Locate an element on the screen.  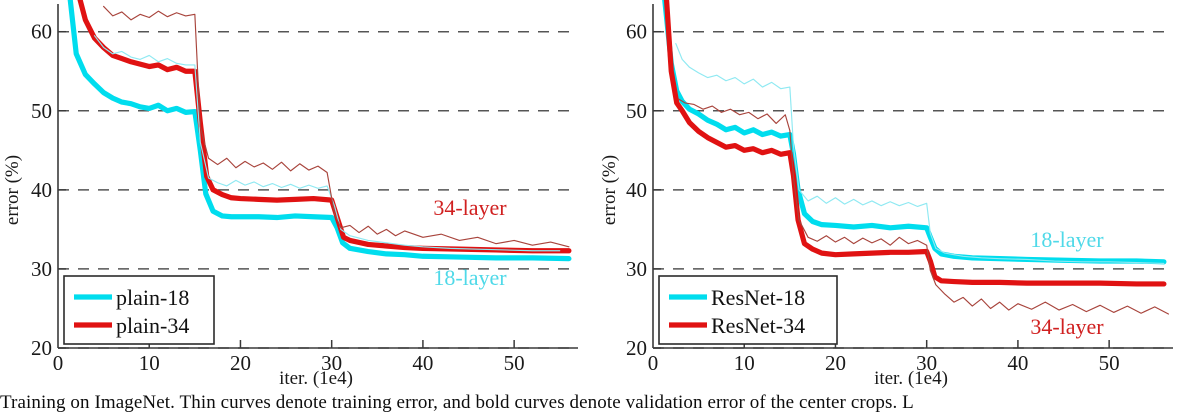
y-axis-title-resnet: error (%) is located at coordinates (609, 190).